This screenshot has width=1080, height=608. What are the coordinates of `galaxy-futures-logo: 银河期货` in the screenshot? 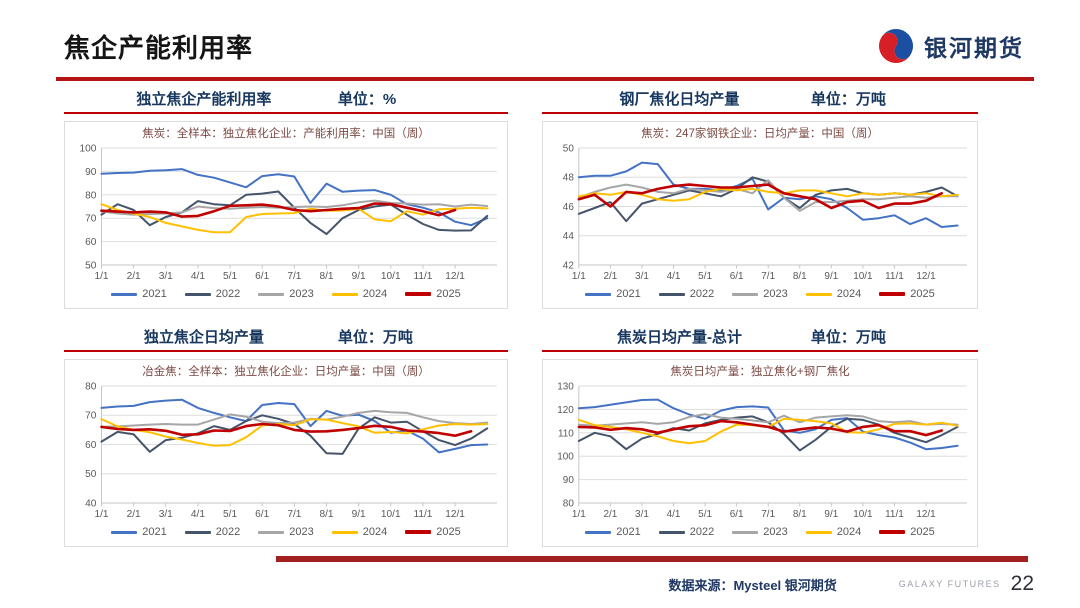 It's located at (950, 46).